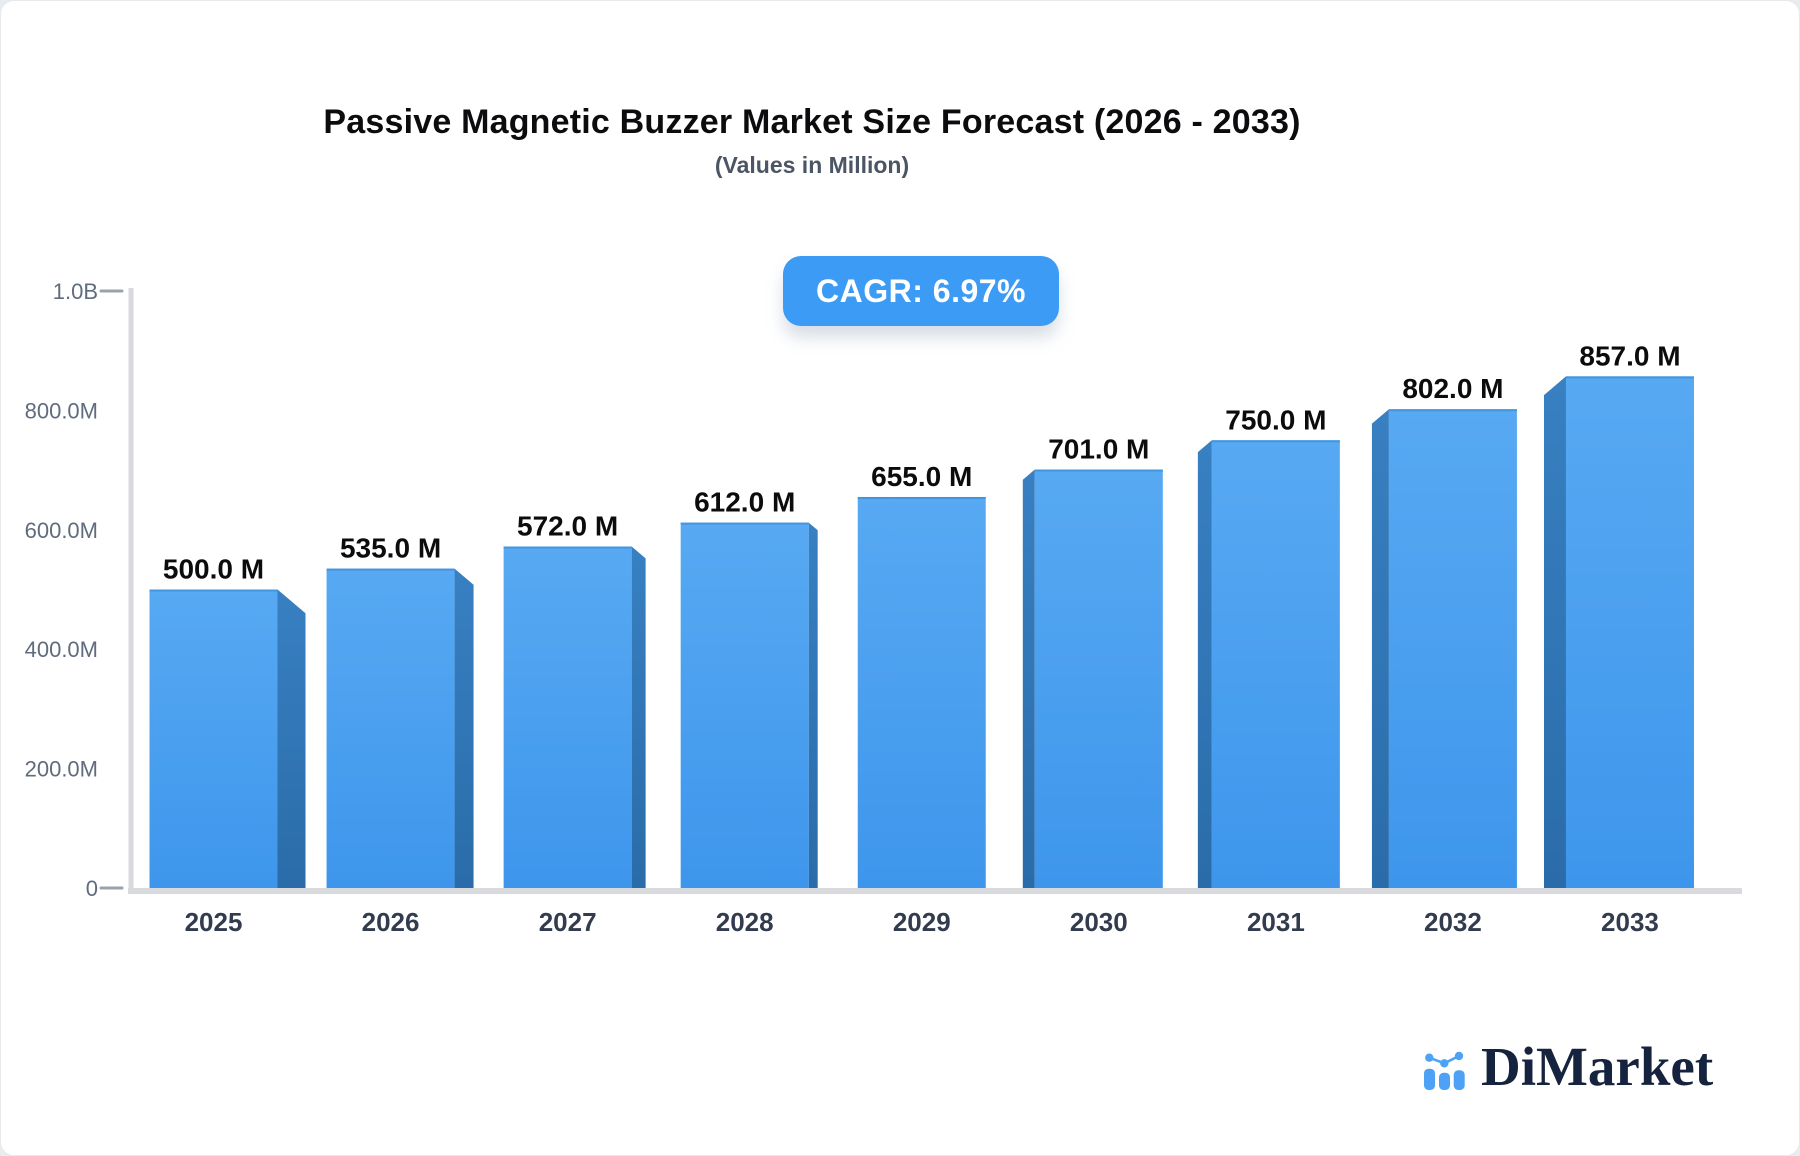 This screenshot has width=1800, height=1156. Describe the element at coordinates (75, 291) in the screenshot. I see `y-tick-label: 1.0B` at that location.